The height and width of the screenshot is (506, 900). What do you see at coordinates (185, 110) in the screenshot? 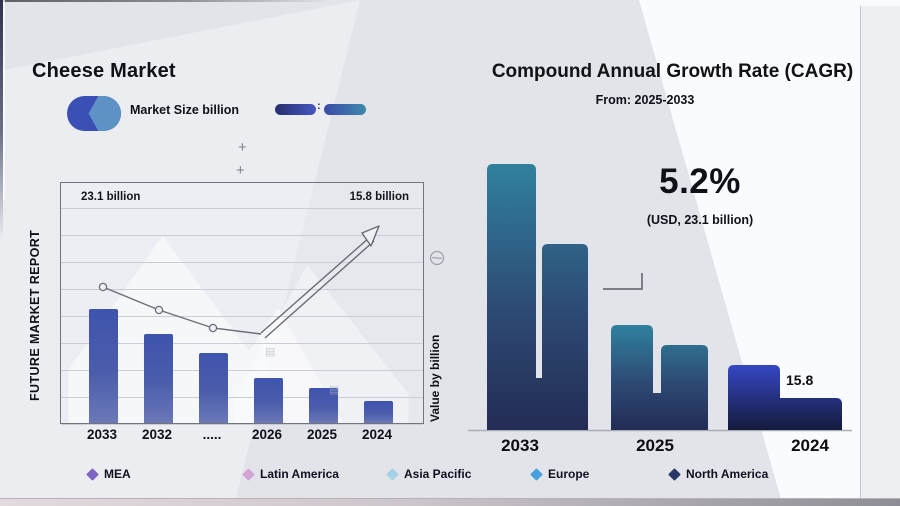
I see `market-size-legend-label: Market Size billion` at bounding box center [185, 110].